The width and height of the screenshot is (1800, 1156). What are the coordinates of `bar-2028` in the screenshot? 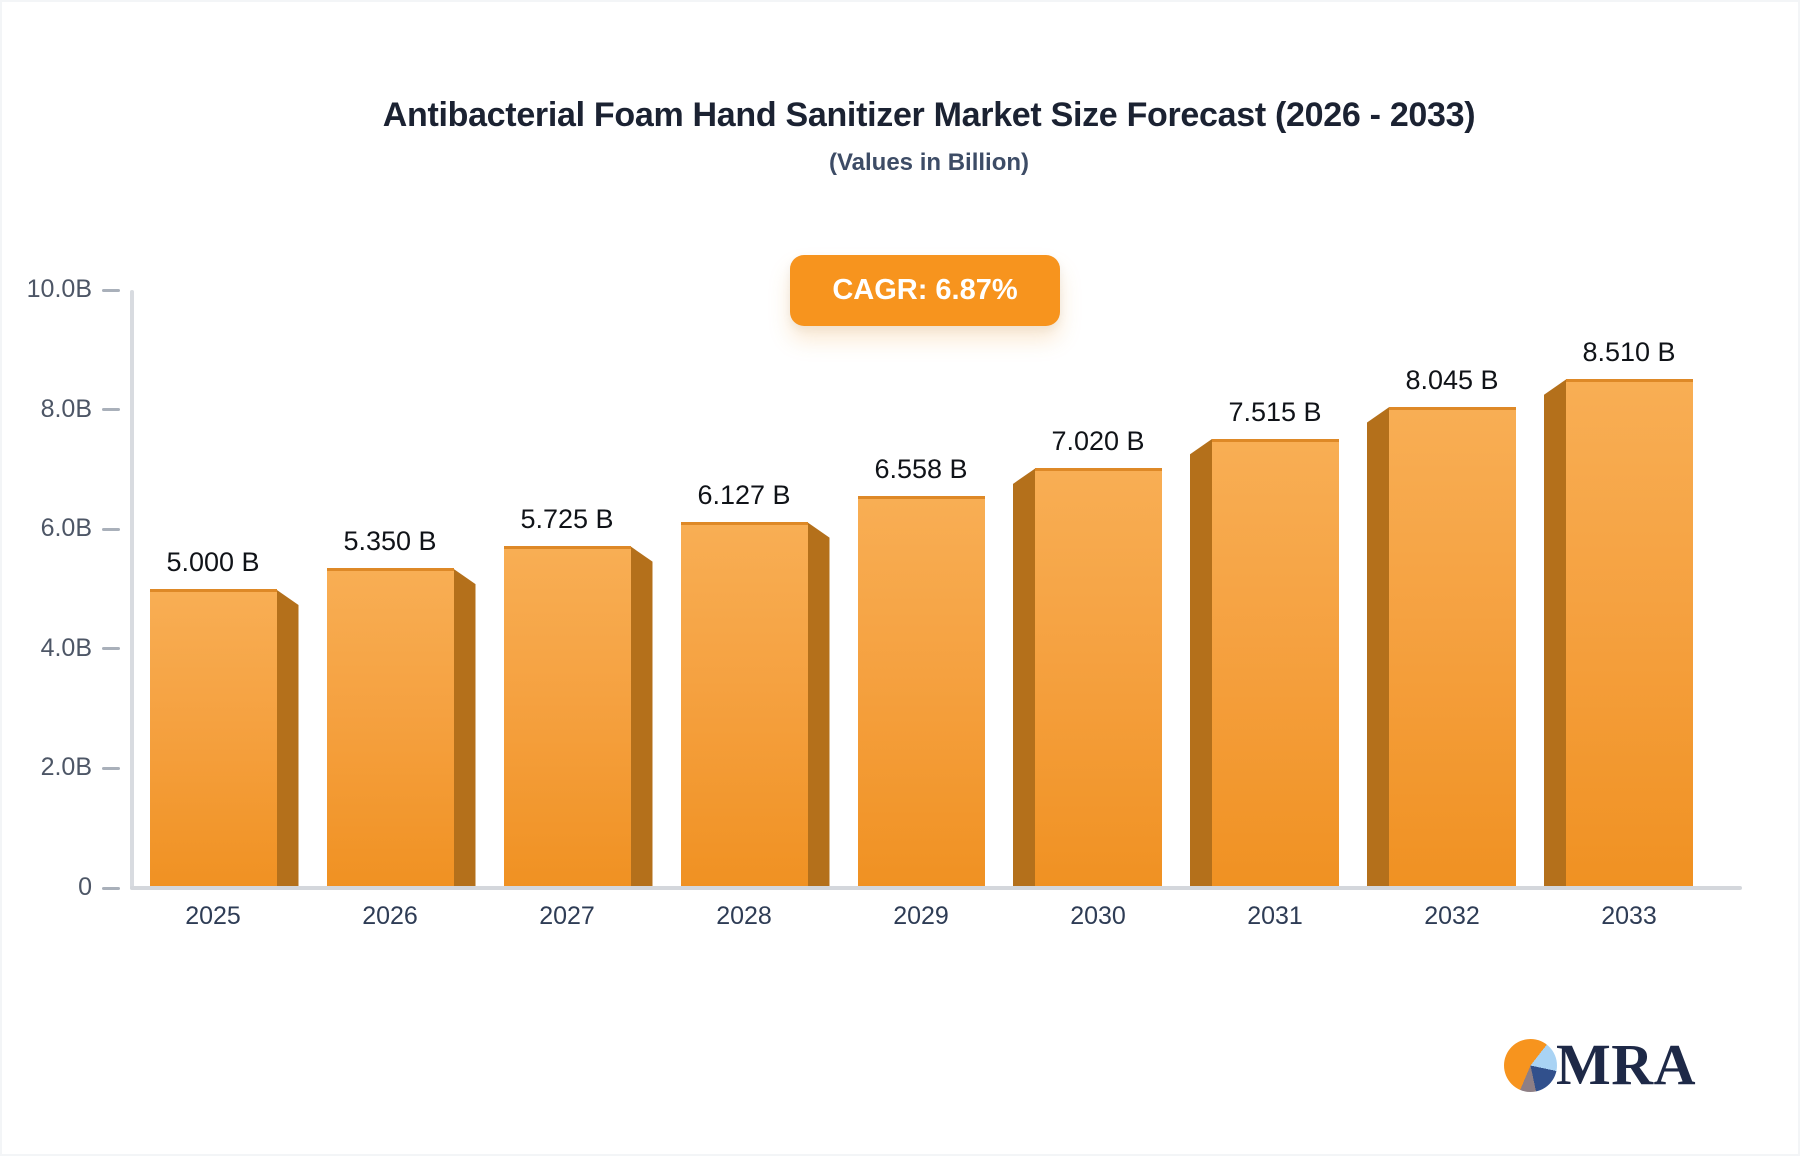 It's located at (744, 704).